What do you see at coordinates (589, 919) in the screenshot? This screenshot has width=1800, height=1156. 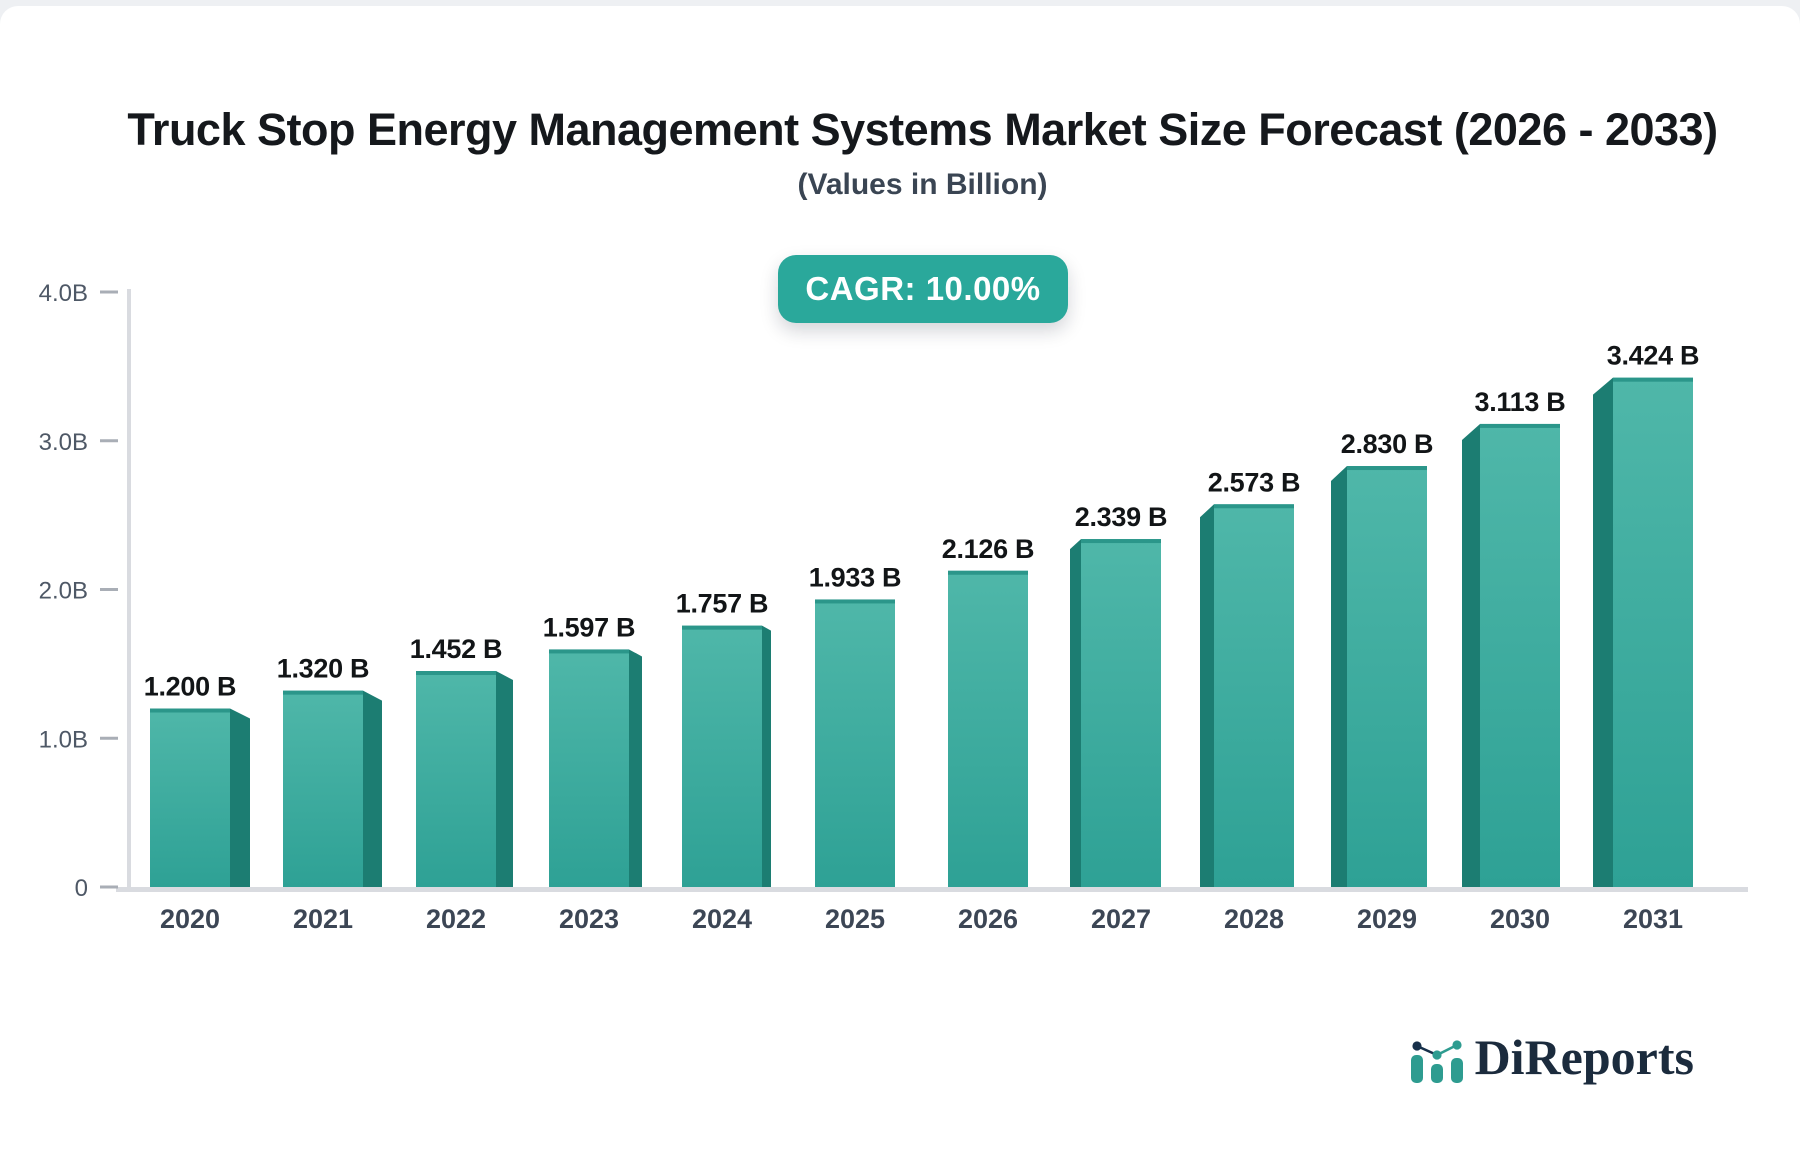 I see `x-axis-label: 2023` at bounding box center [589, 919].